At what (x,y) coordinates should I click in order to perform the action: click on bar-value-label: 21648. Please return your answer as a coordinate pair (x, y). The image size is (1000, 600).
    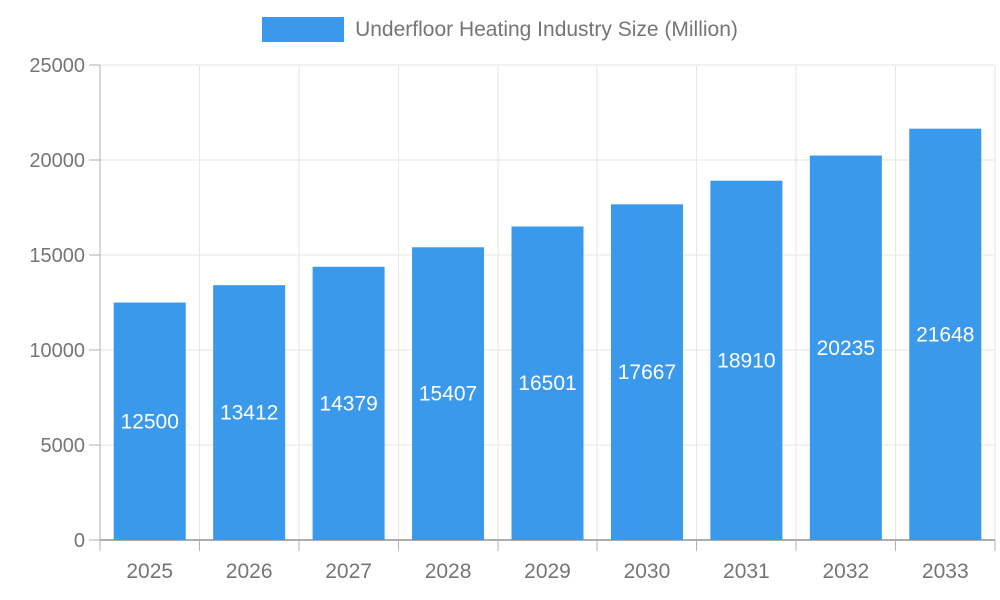
    Looking at the image, I should click on (945, 334).